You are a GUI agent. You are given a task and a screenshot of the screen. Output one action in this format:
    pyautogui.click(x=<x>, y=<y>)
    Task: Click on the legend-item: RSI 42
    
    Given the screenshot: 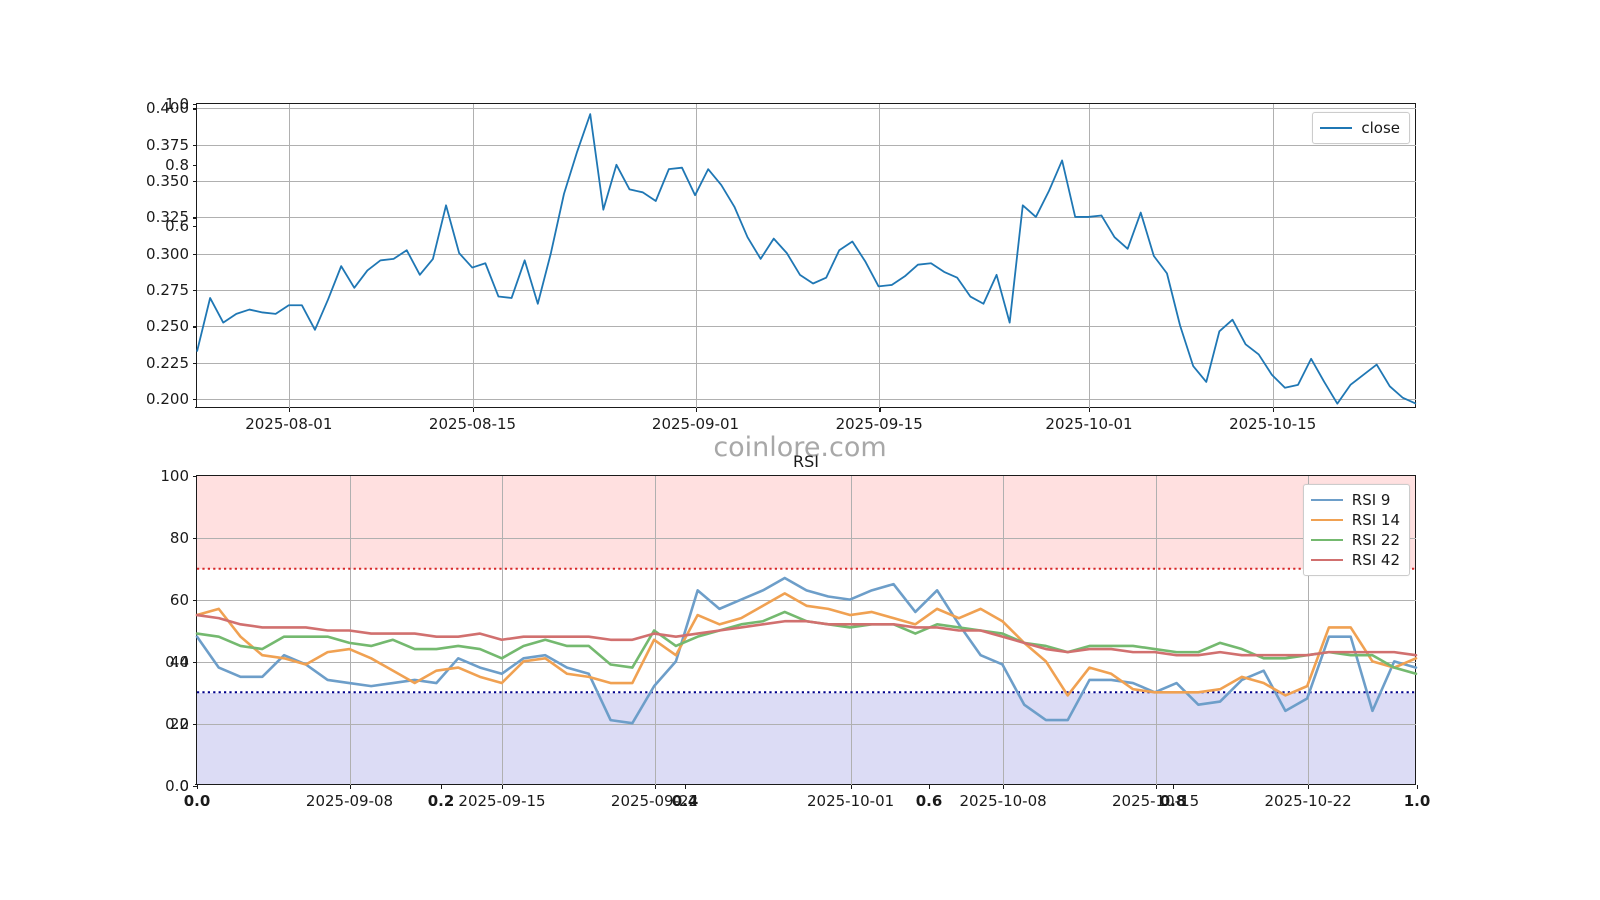 What is the action you would take?
    pyautogui.click(x=1355, y=560)
    